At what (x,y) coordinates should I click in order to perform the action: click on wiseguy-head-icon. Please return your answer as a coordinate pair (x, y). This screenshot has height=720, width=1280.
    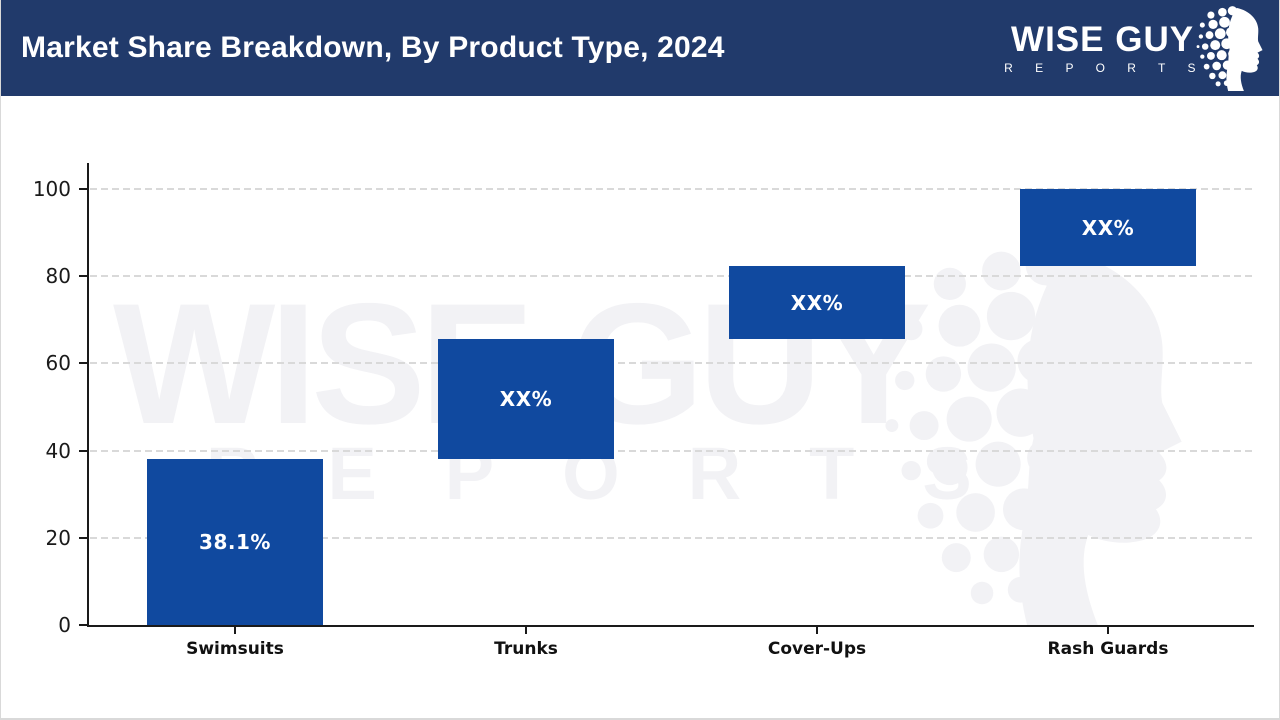
    Looking at the image, I should click on (1229, 48).